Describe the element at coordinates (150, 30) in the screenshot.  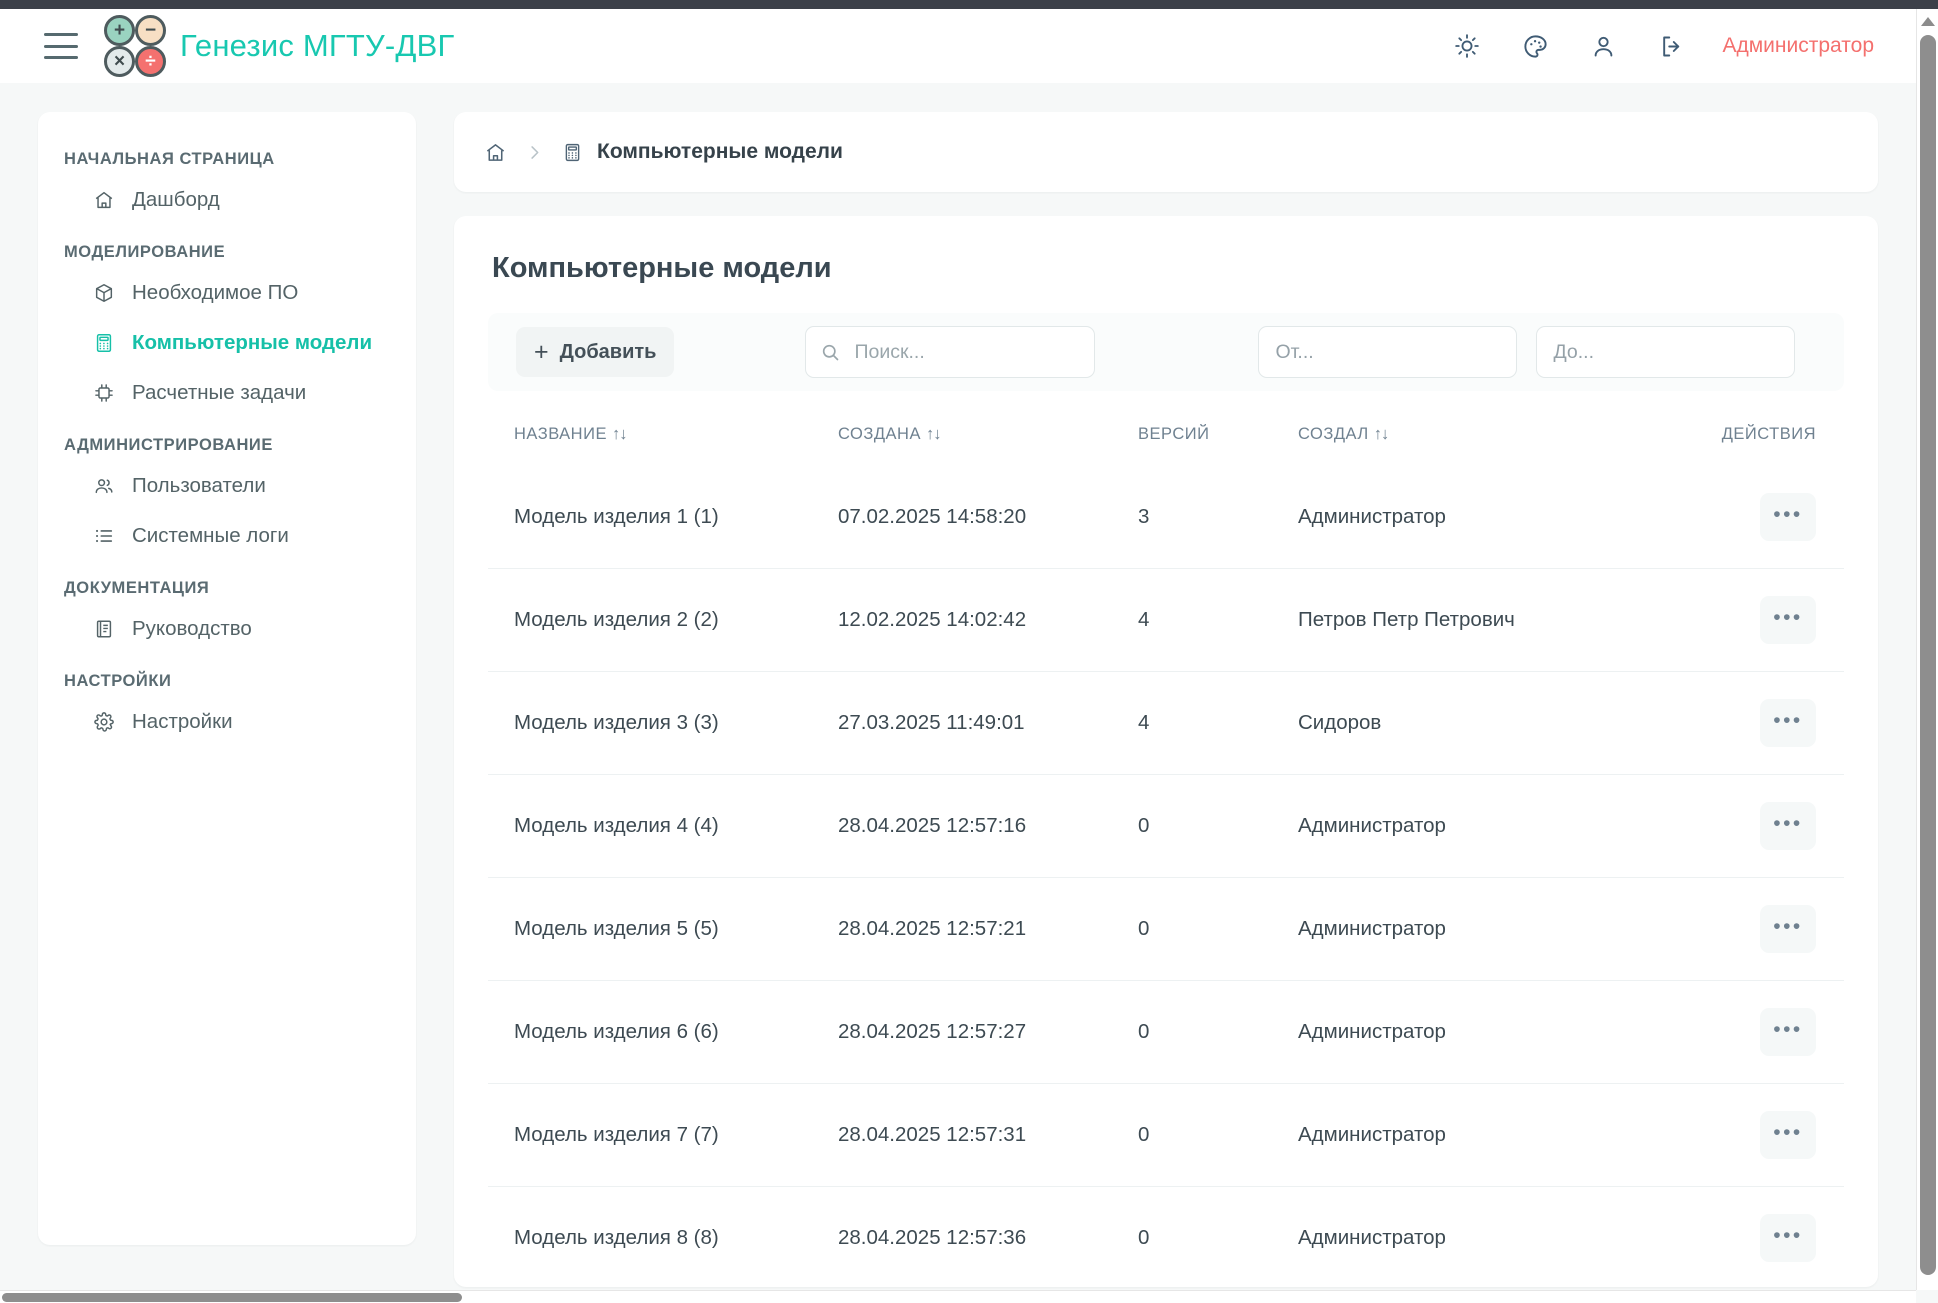
I see `logo-minus-icon: −` at that location.